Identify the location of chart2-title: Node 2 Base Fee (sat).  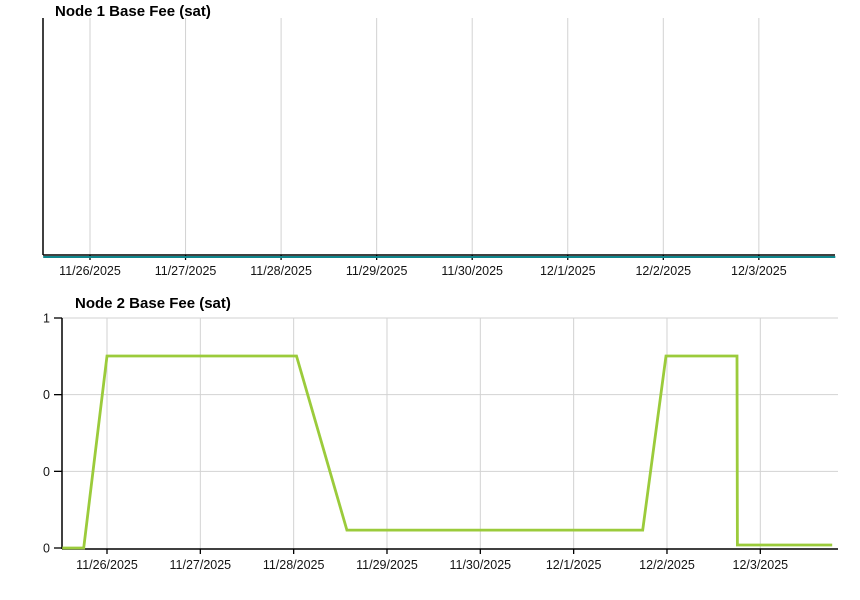
(153, 303).